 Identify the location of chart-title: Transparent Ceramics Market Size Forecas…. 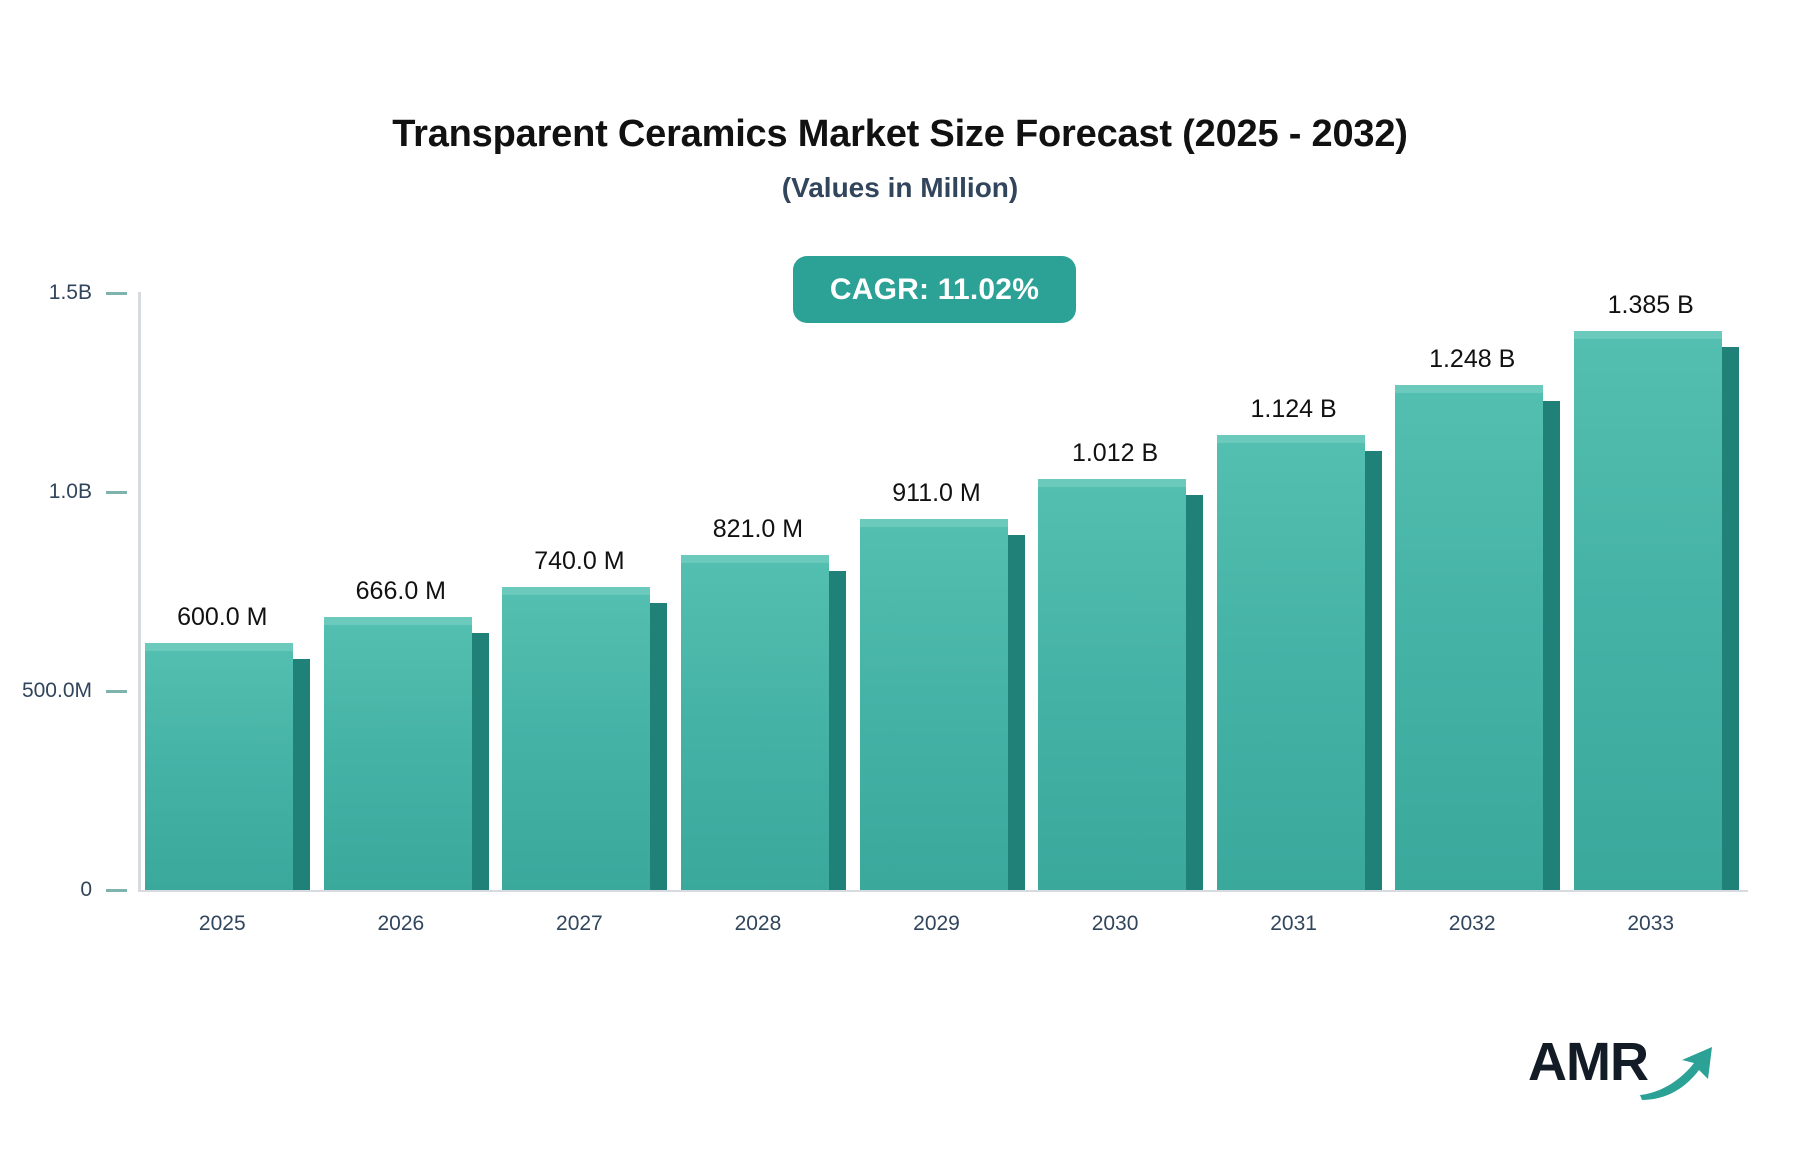
(900, 134).